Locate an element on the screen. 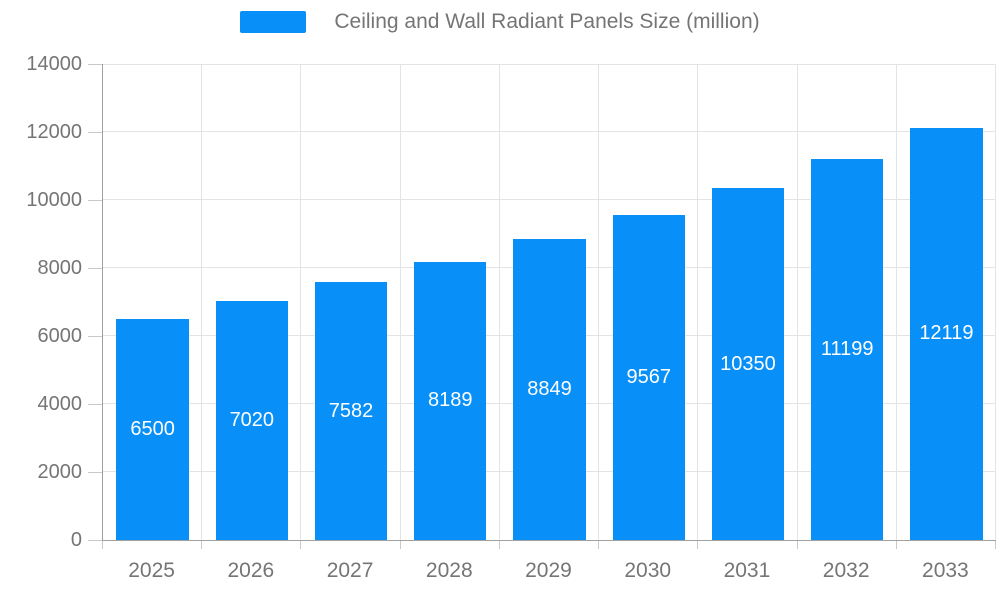  bar-2025: 6500 is located at coordinates (152, 429).